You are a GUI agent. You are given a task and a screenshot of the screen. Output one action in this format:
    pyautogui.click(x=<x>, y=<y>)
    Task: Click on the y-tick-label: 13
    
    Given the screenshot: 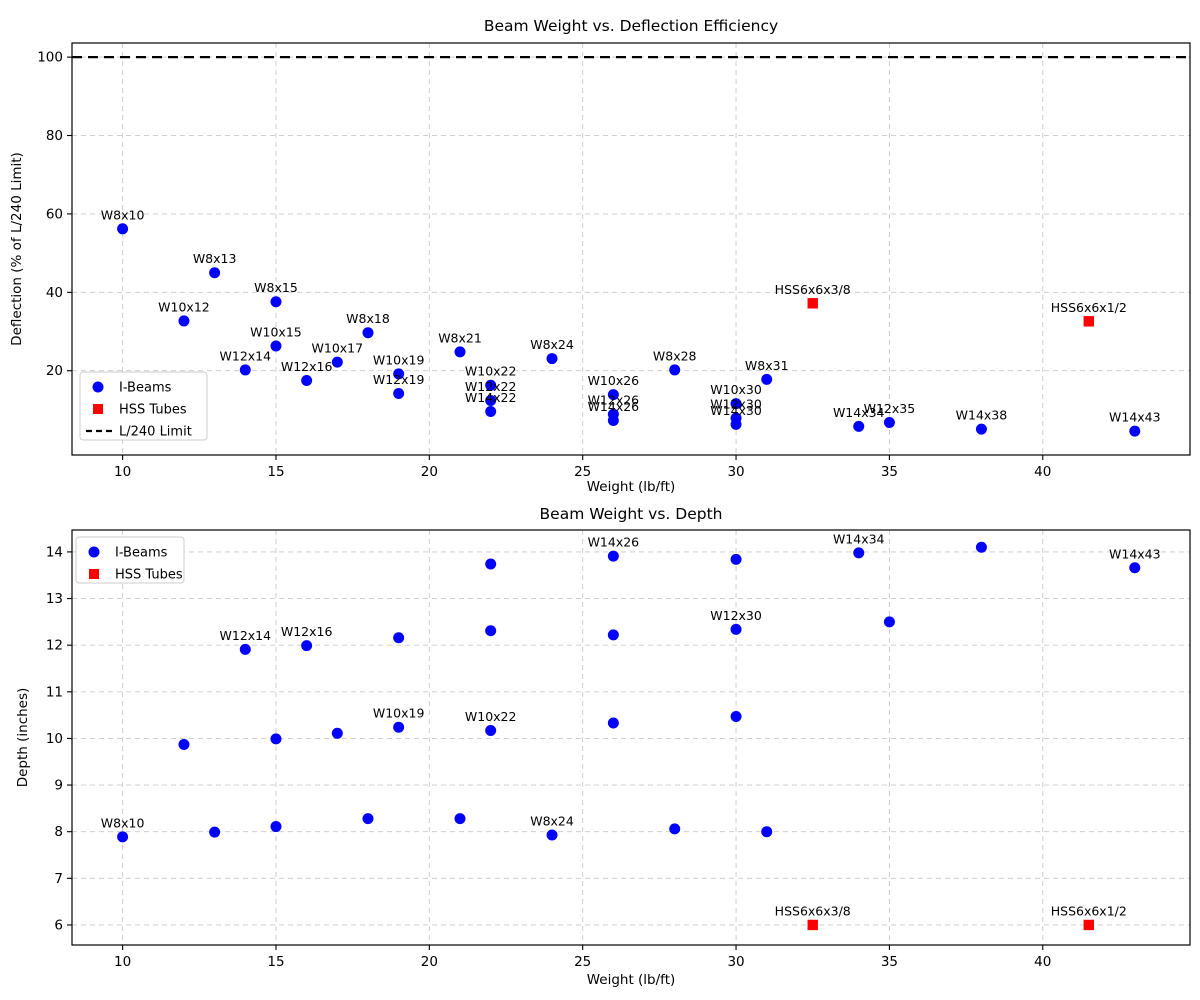 What is the action you would take?
    pyautogui.click(x=54, y=599)
    